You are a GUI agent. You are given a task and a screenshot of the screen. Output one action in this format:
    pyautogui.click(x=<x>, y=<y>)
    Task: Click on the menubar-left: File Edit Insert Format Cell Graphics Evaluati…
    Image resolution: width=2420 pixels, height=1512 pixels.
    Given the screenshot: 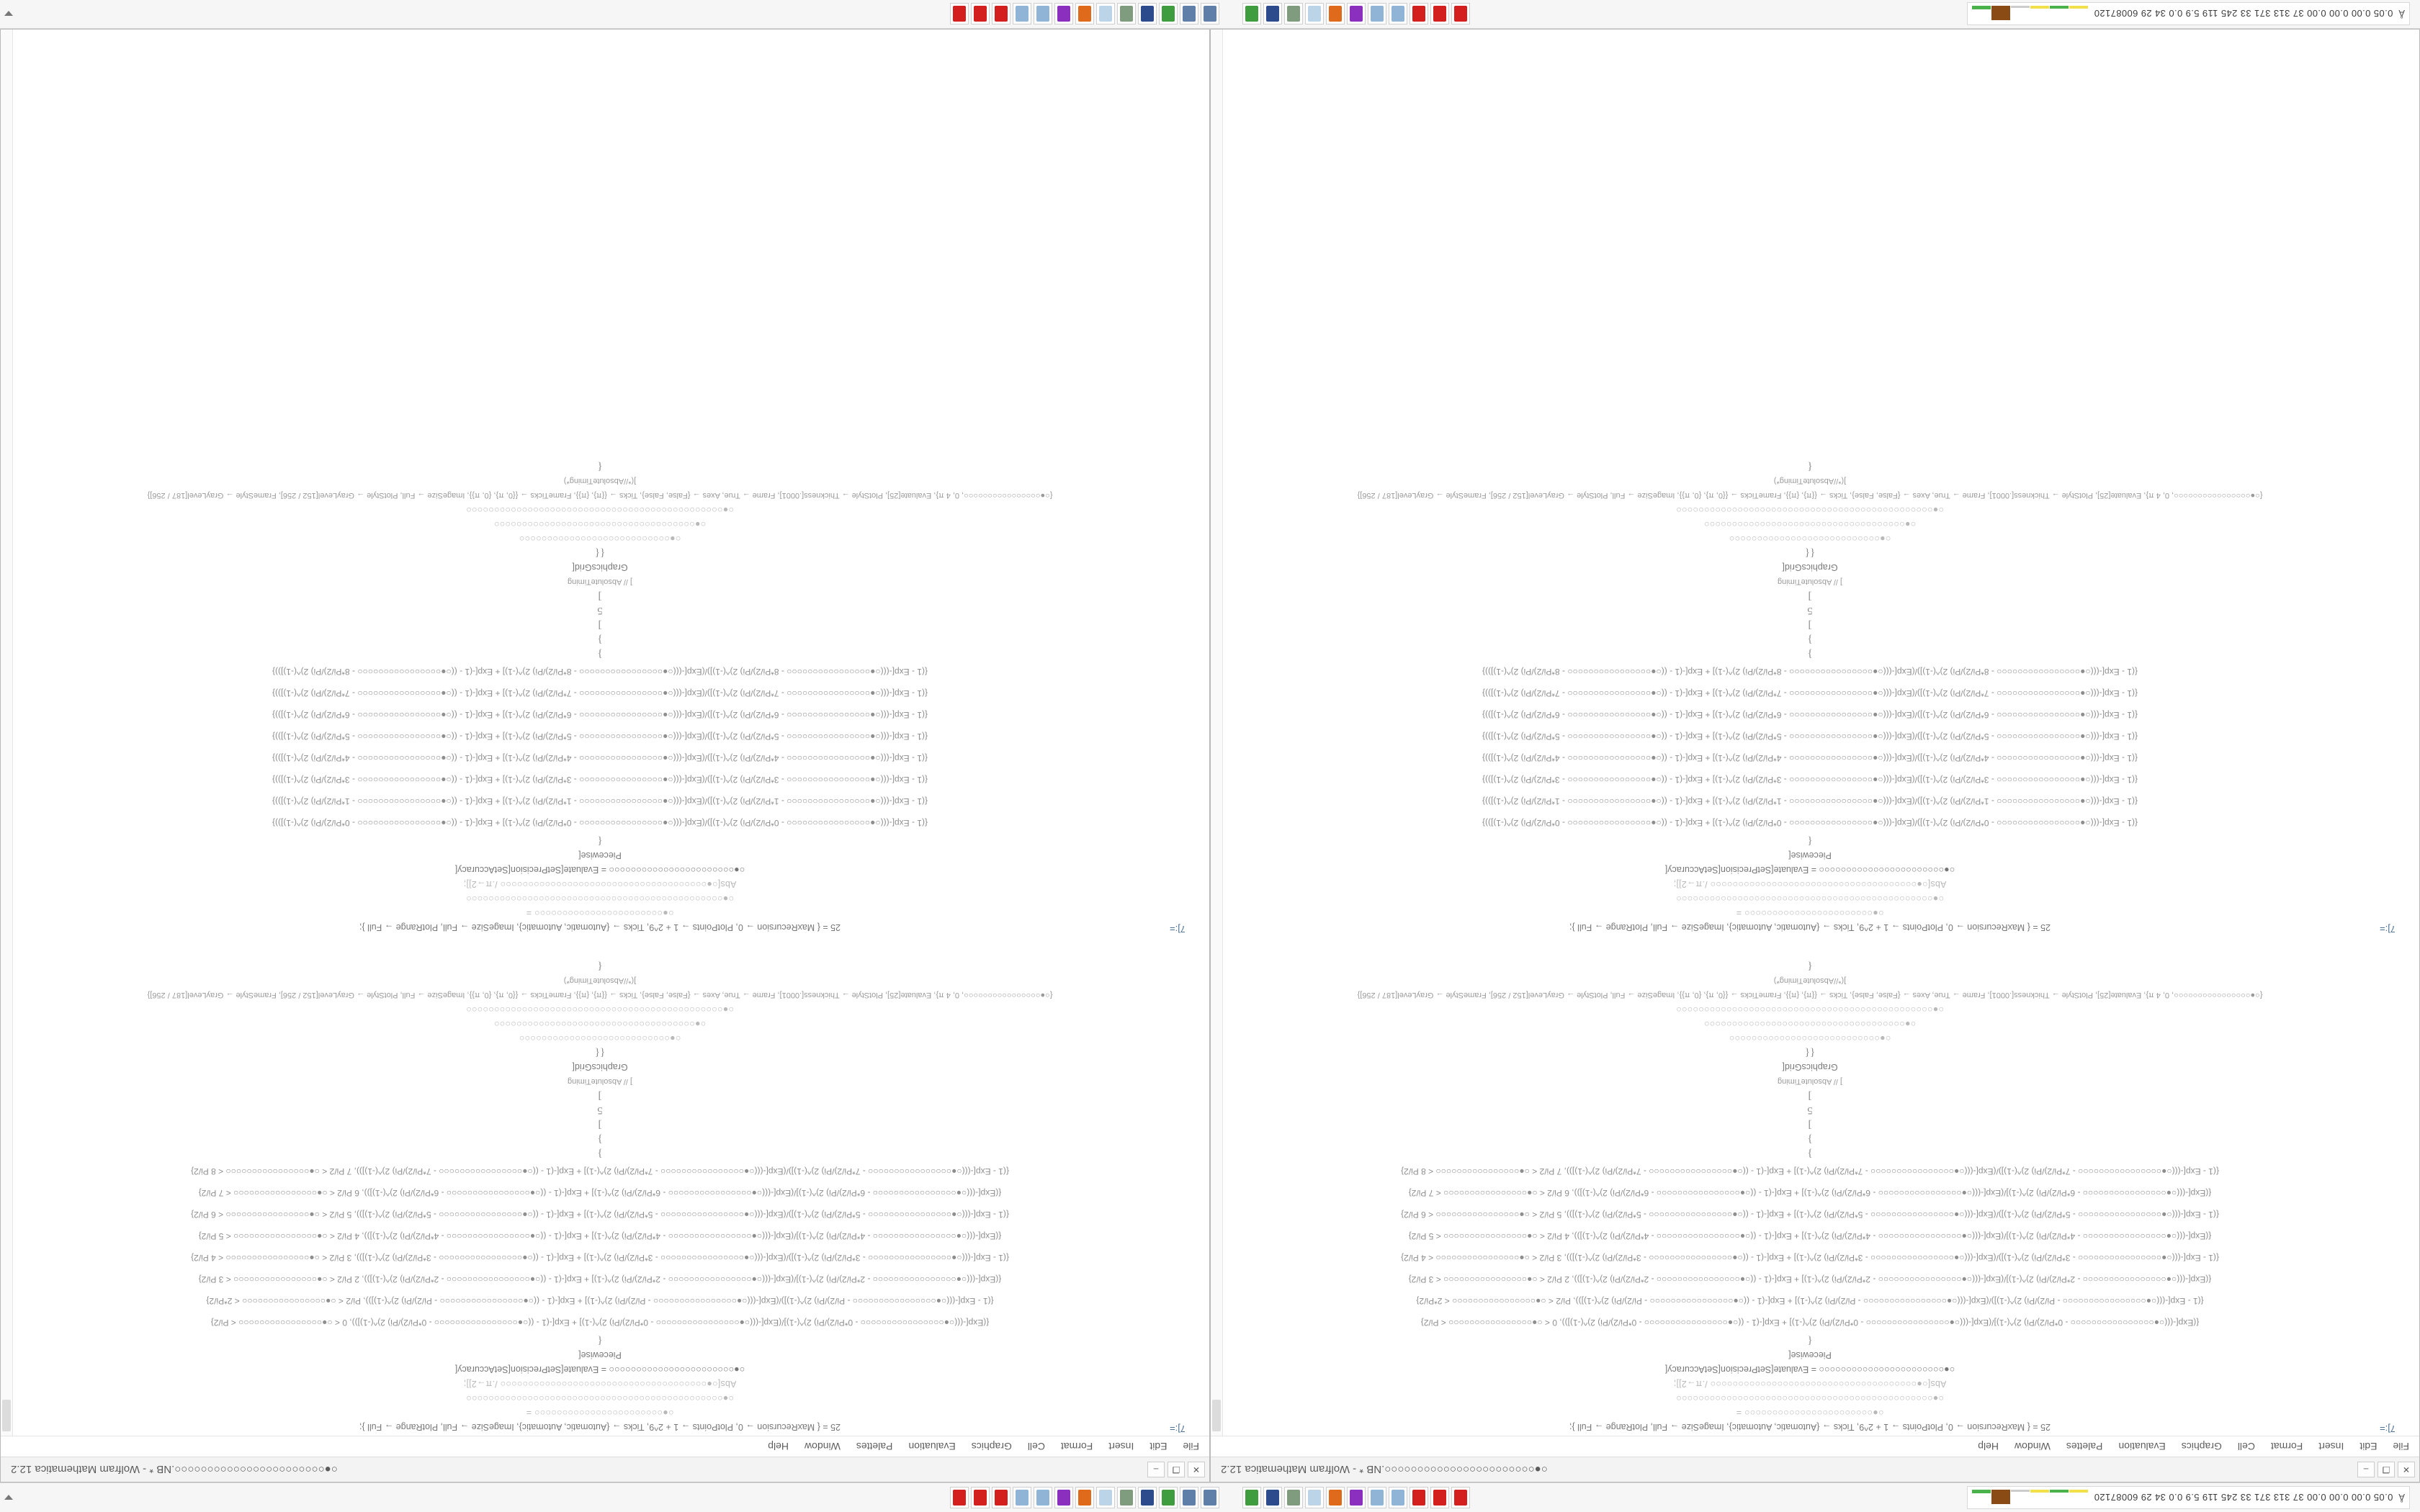 What is the action you would take?
    pyautogui.click(x=1815, y=1446)
    